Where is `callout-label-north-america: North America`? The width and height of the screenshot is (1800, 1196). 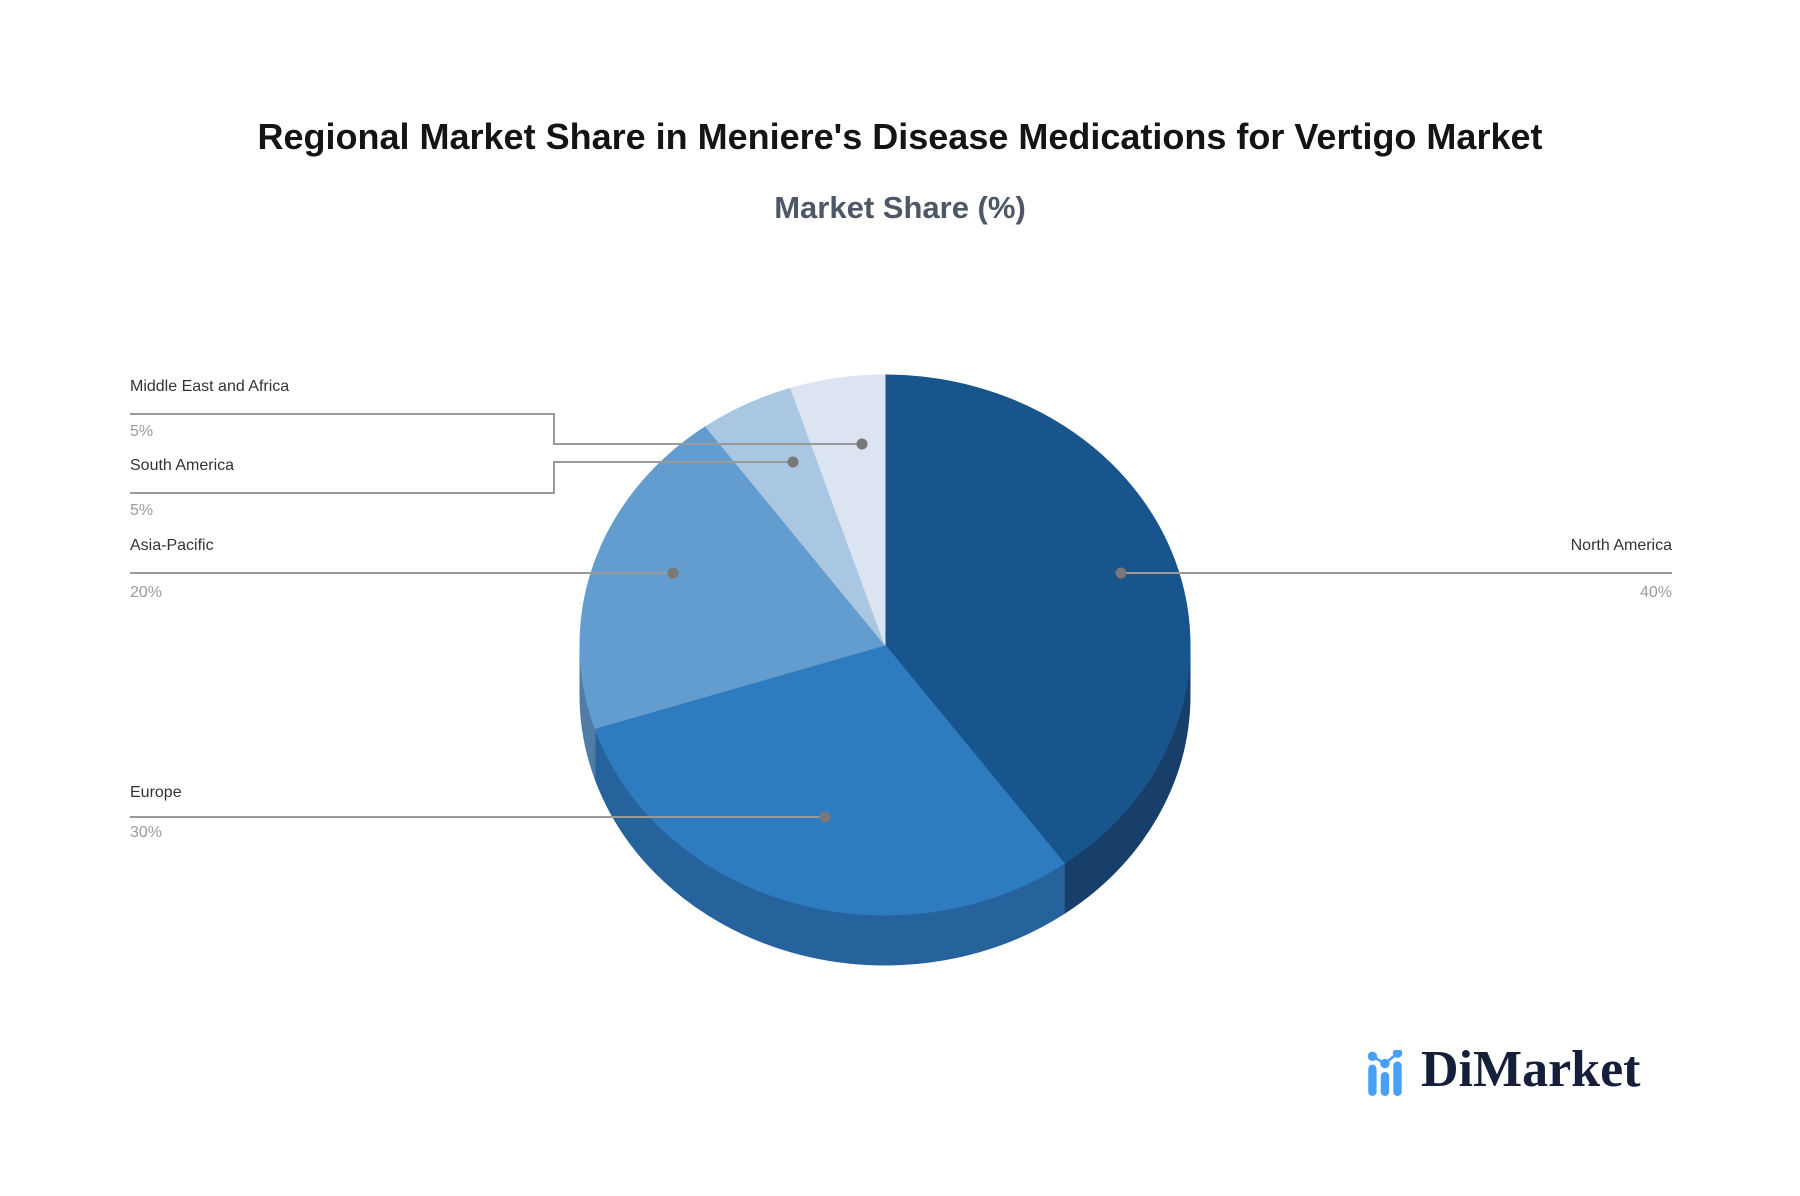
callout-label-north-america: North America is located at coordinates (1621, 545).